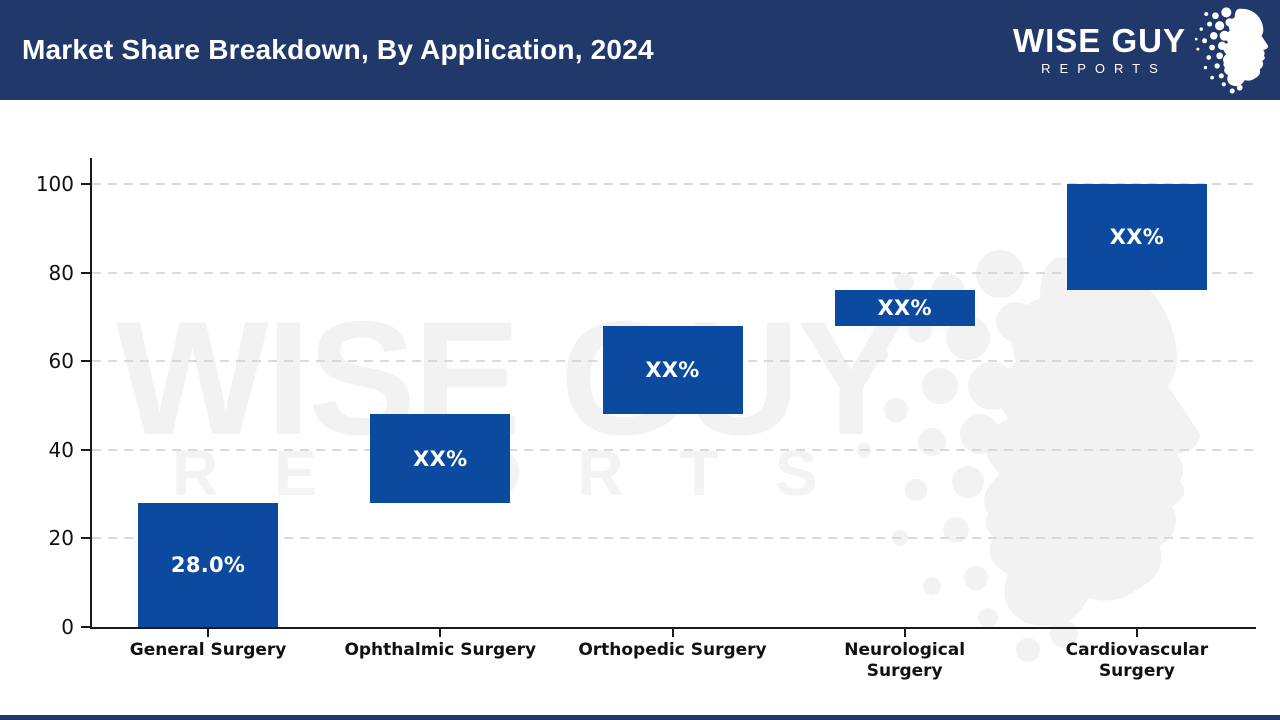 Image resolution: width=1280 pixels, height=720 pixels. I want to click on y-tick-label-40: 40, so click(61, 449).